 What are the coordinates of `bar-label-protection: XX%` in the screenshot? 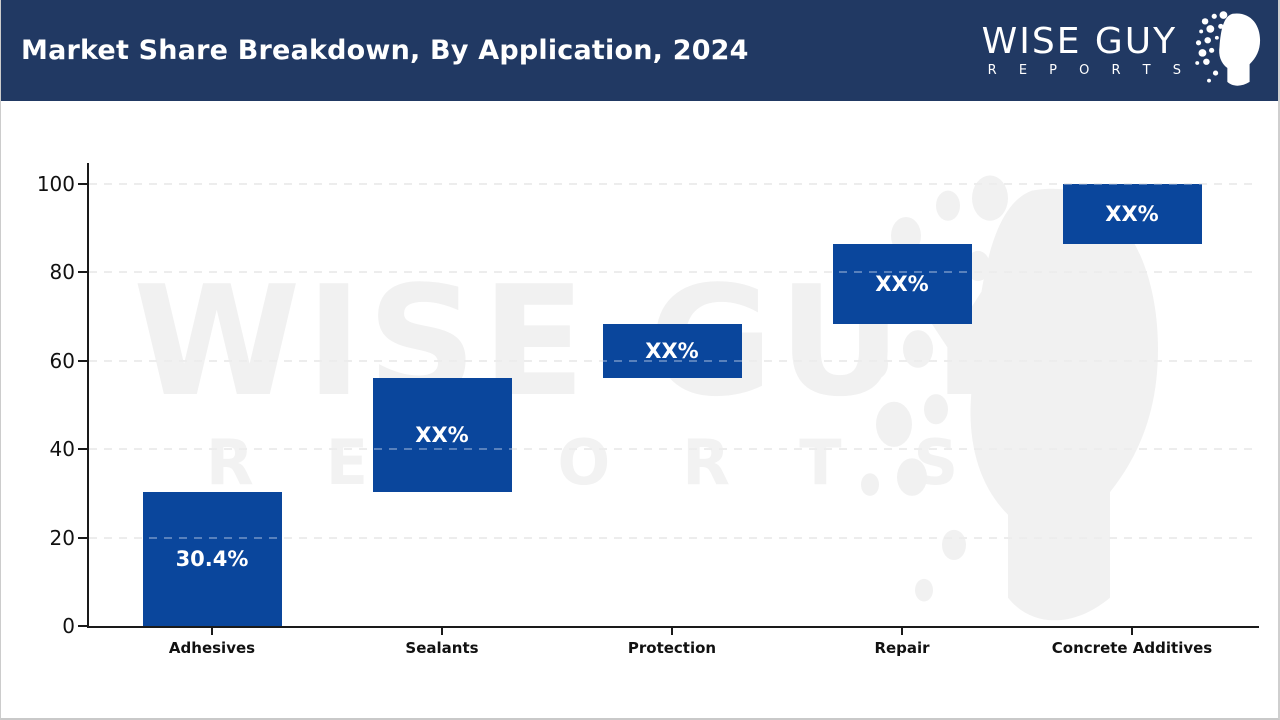 It's located at (672, 350).